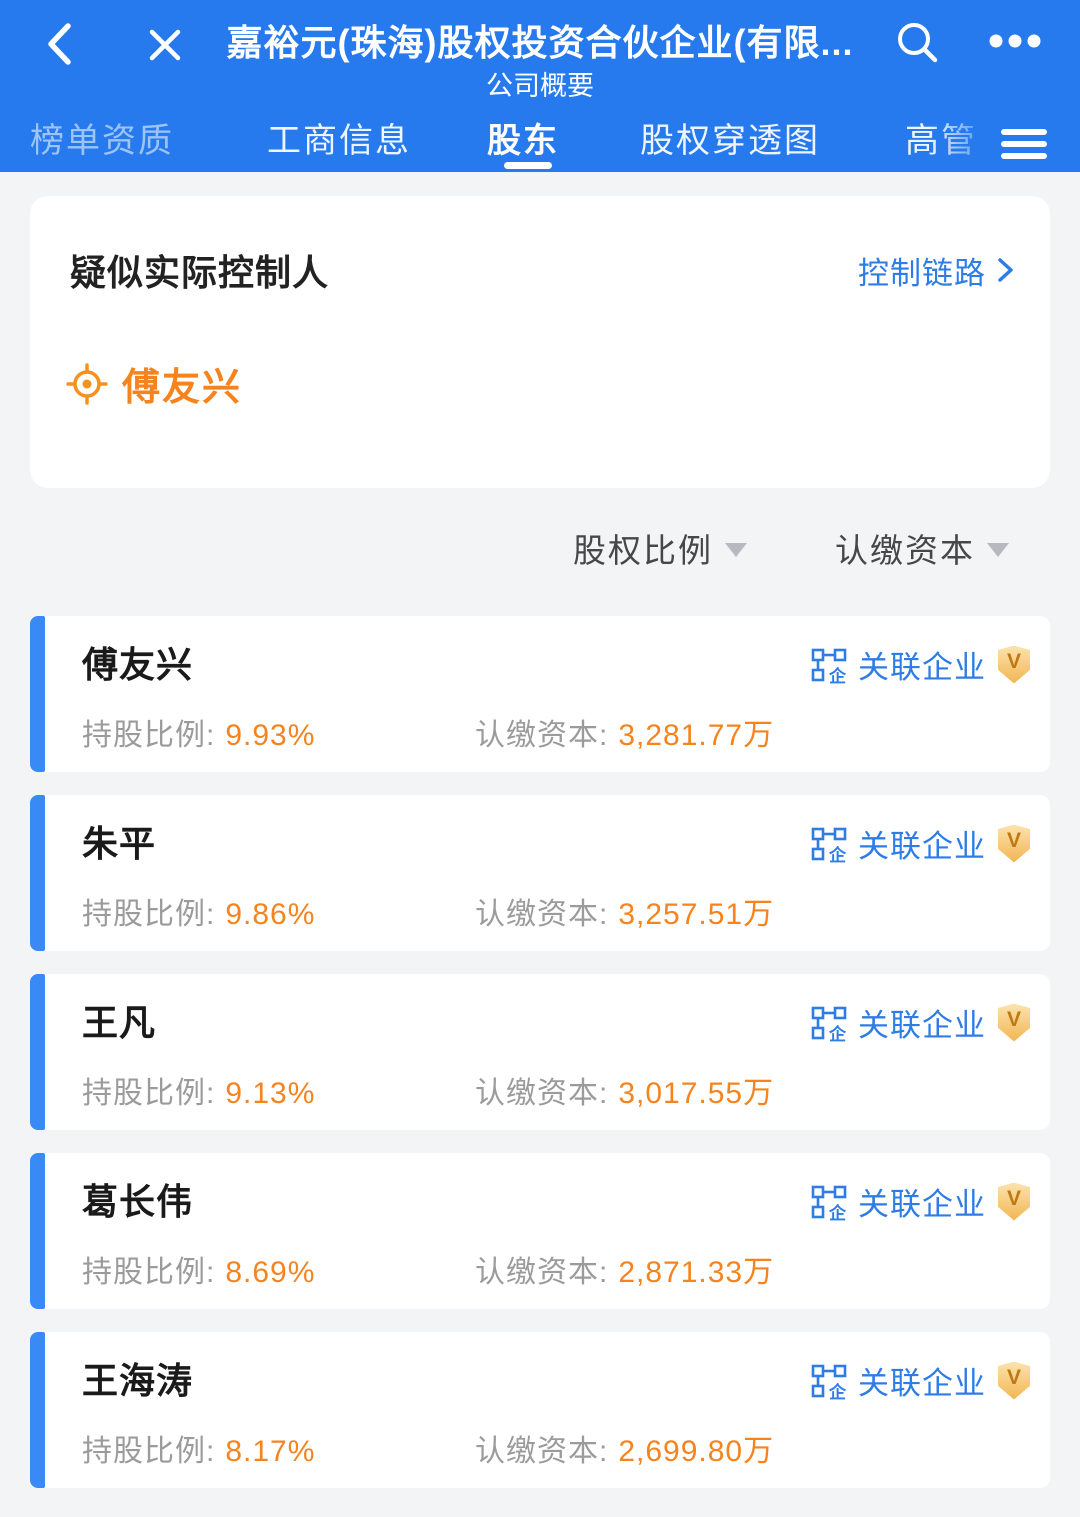  I want to click on controller-person-name: 傅友兴, so click(182, 388).